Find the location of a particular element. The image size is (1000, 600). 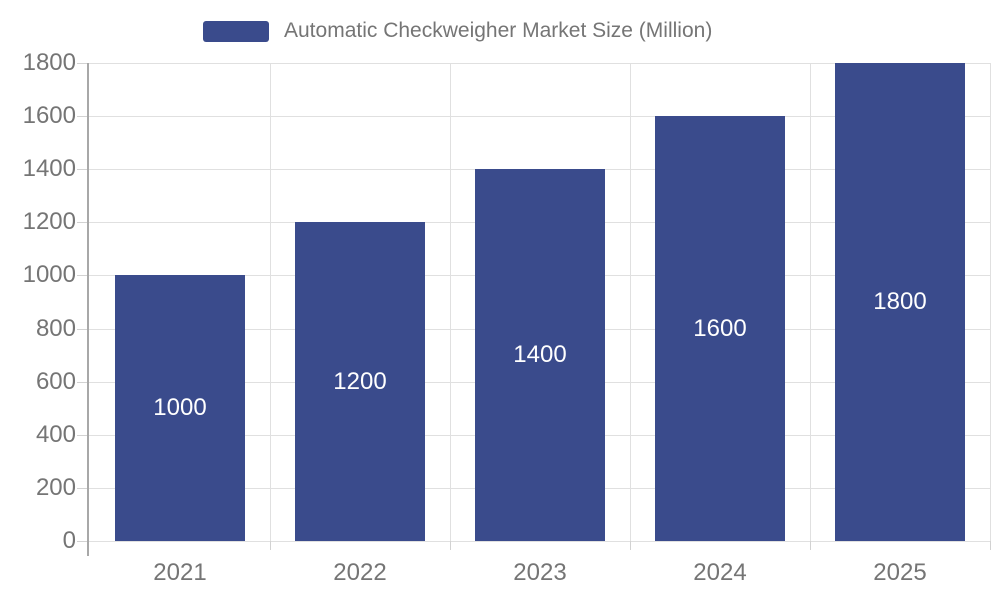

y-axis-label: 200 is located at coordinates (55, 487).